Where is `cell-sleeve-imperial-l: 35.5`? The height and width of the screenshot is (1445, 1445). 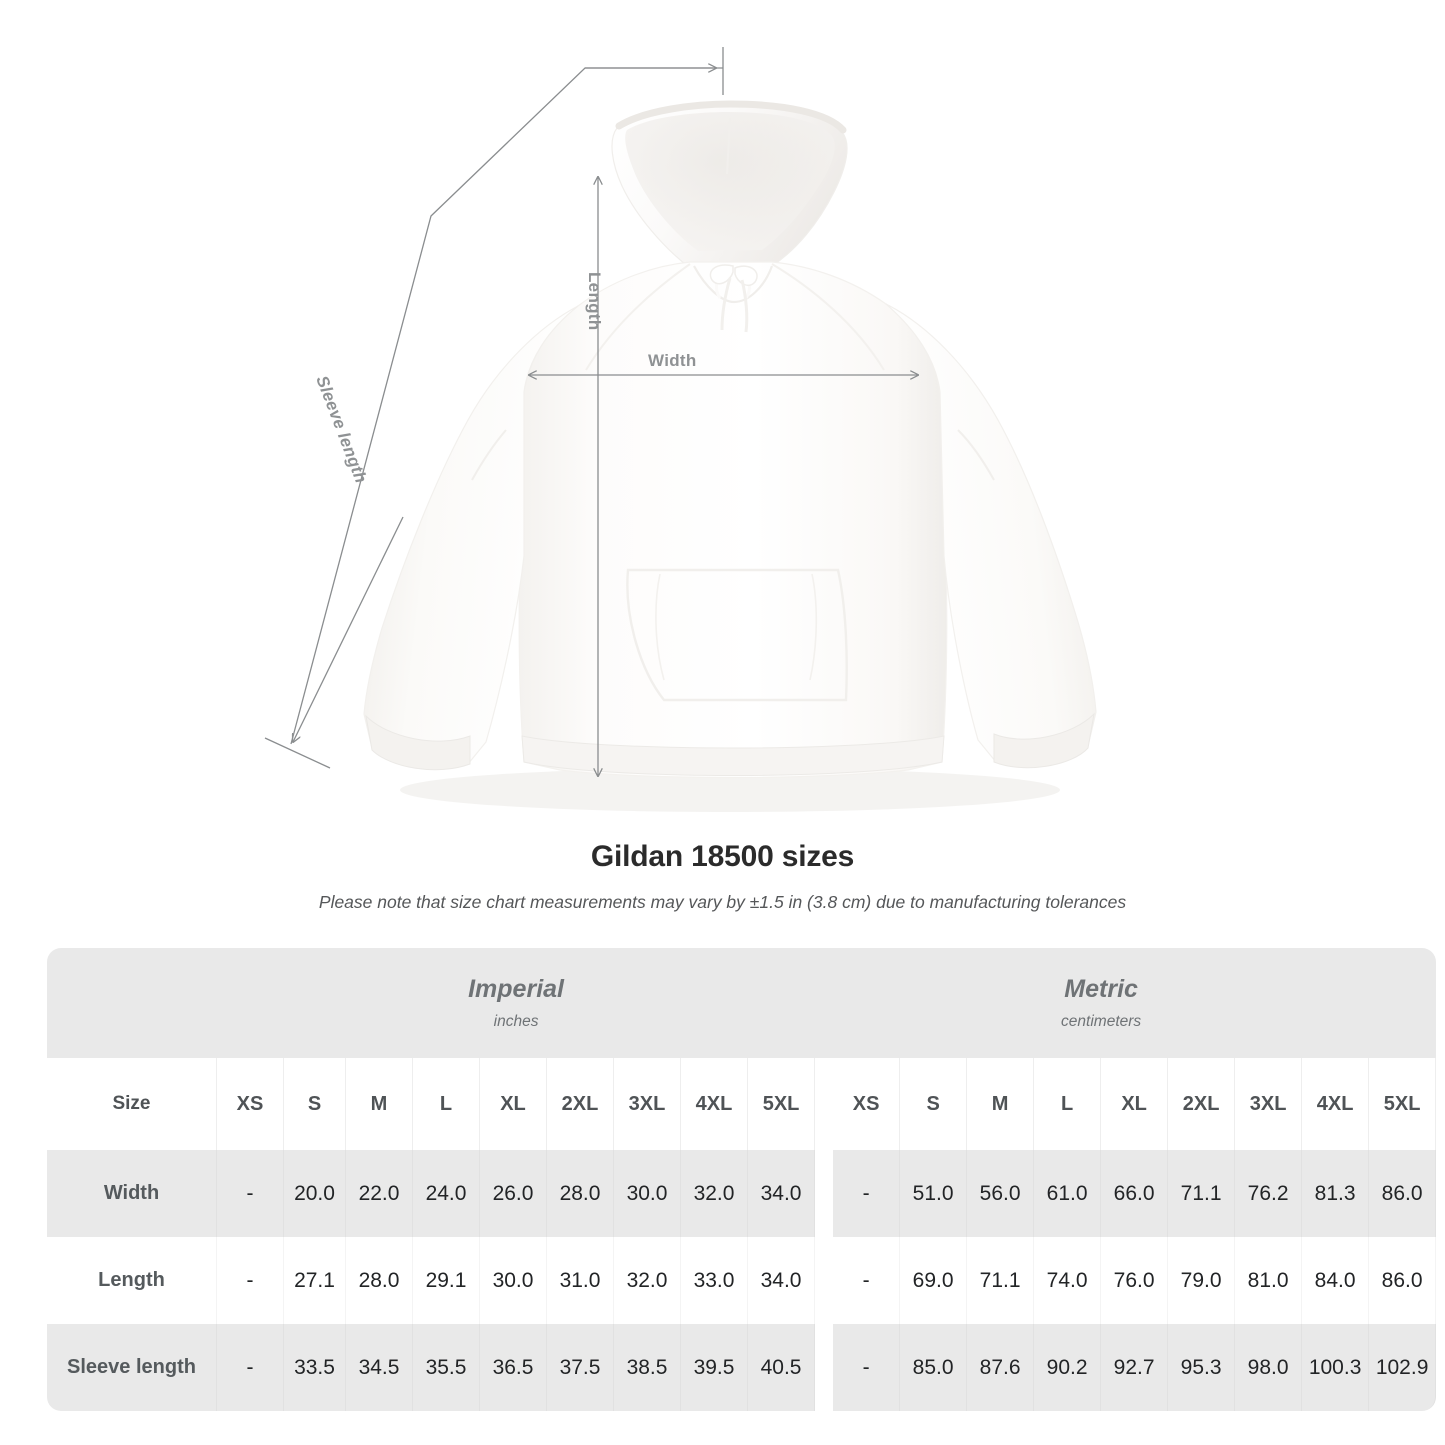
cell-sleeve-imperial-l: 35.5 is located at coordinates (446, 1367).